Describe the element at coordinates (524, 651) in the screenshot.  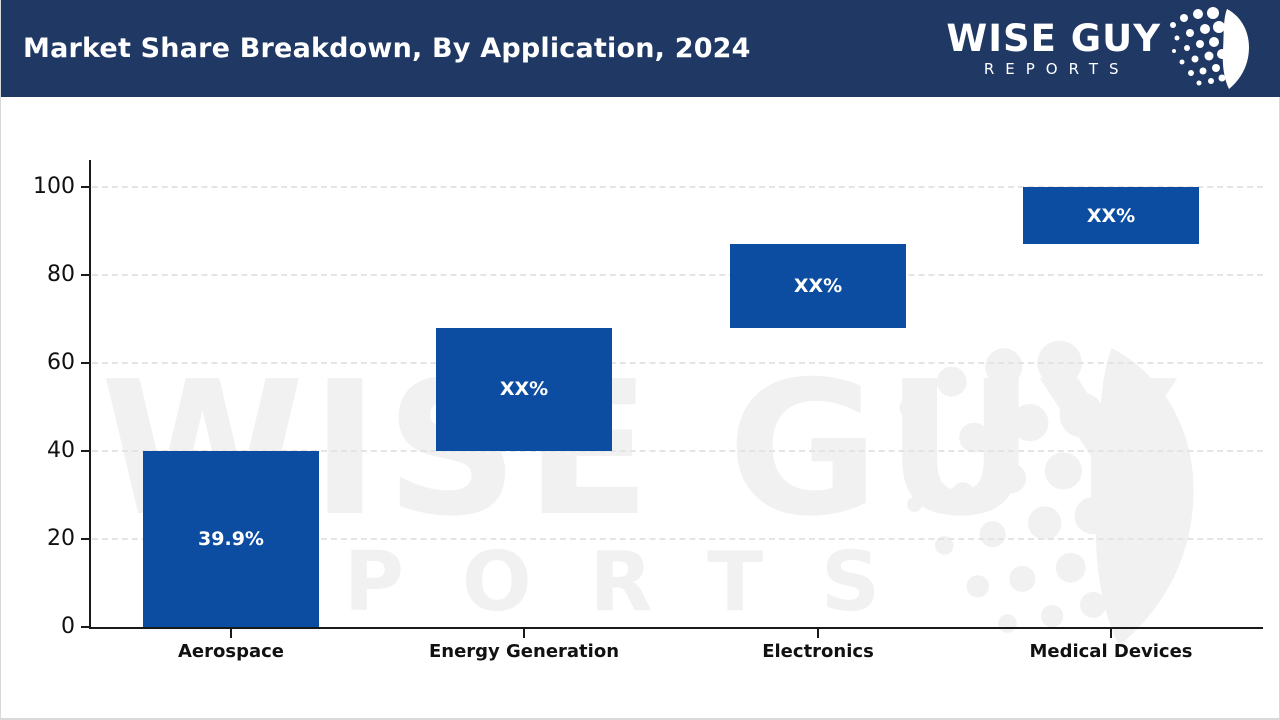
I see `x-category-label: Energy Generation` at that location.